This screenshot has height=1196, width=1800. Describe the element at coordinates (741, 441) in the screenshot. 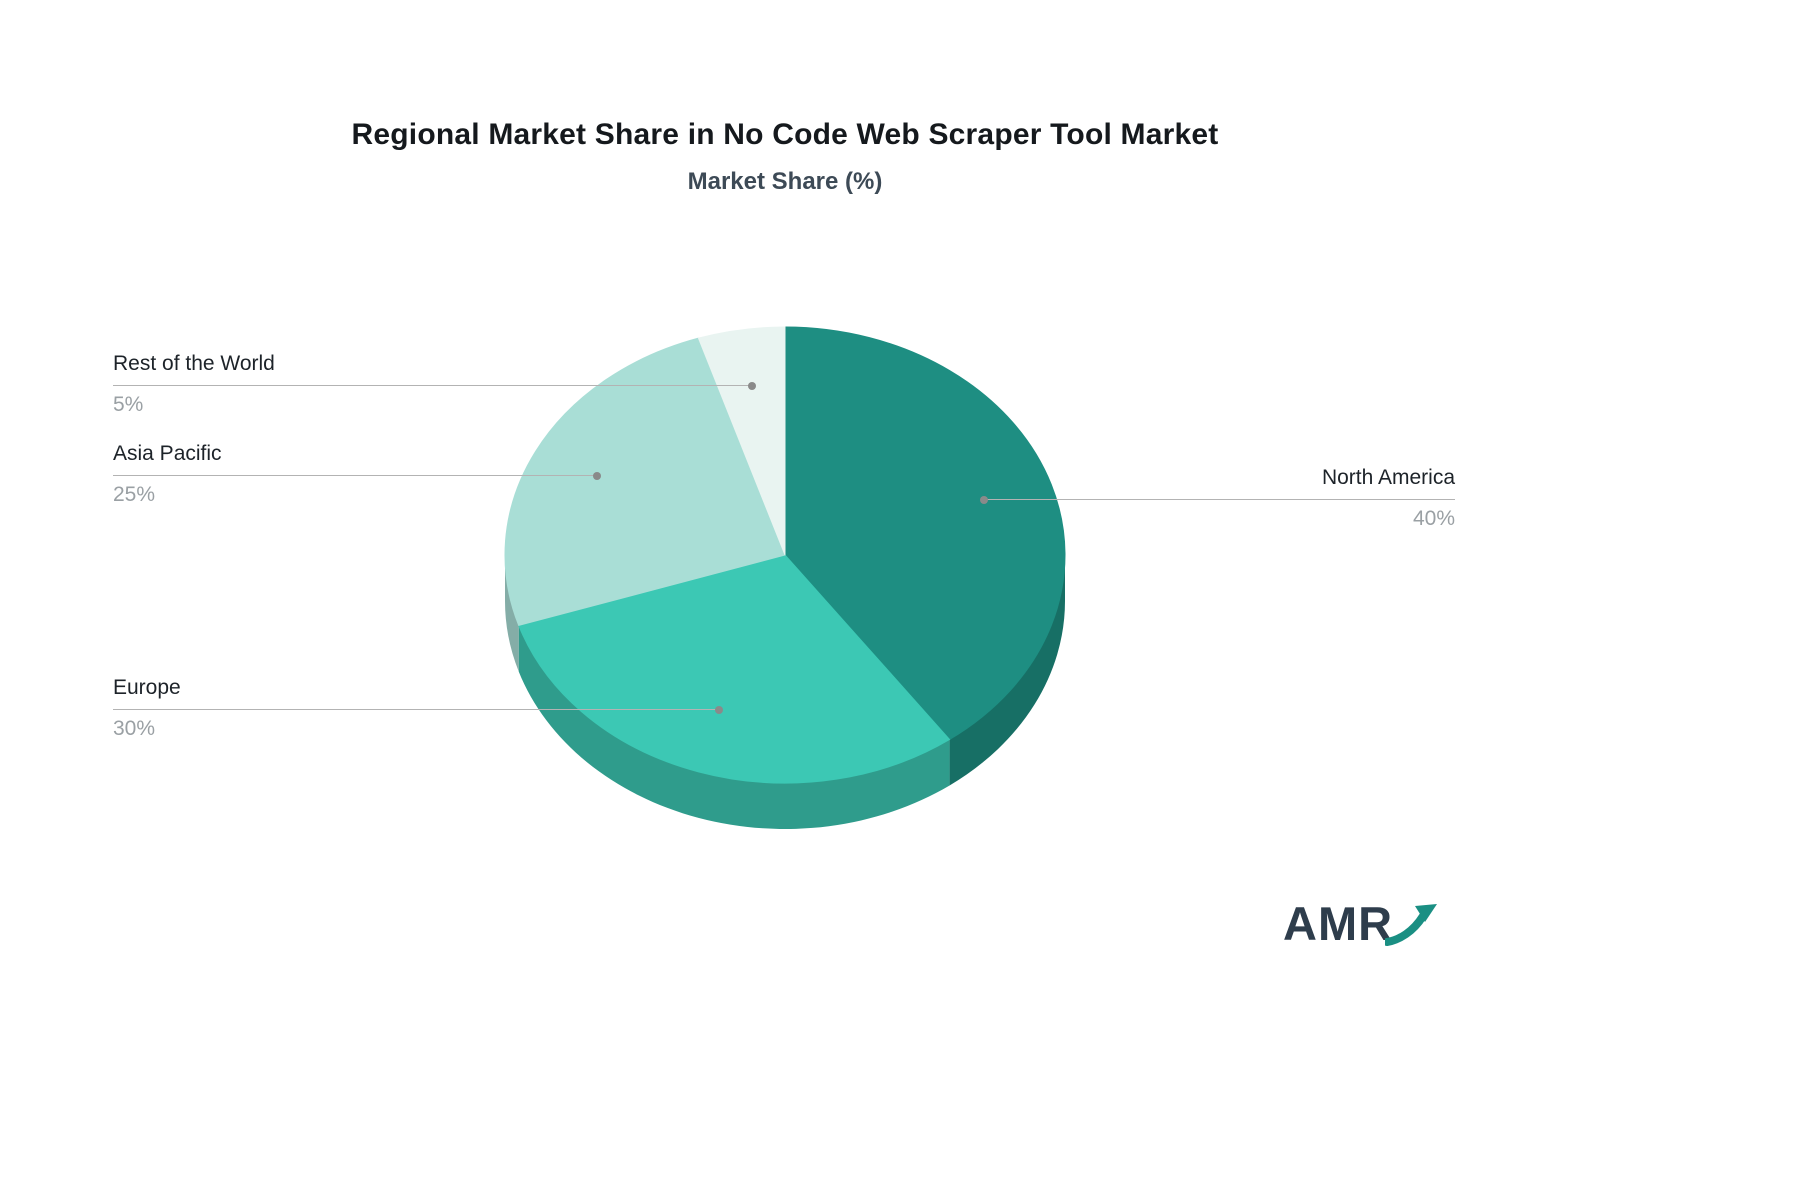

I see `pie-slice-rest-of-the-world` at that location.